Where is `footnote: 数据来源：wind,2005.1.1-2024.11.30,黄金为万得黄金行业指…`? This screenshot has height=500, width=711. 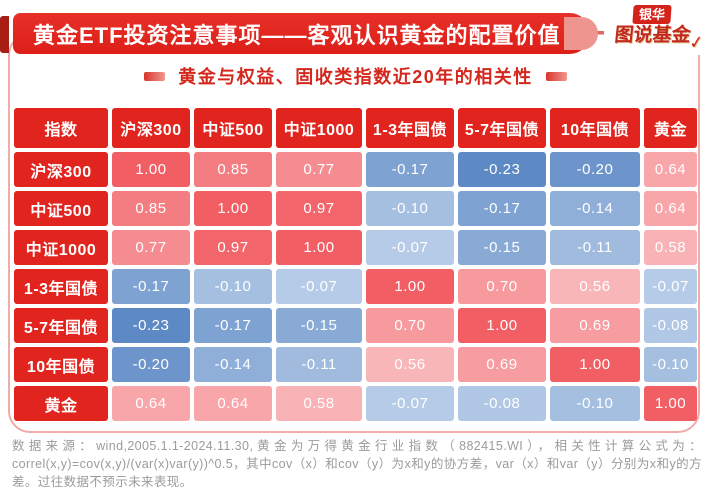
footnote: 数据来源：wind,2005.1.1-2024.11.30,黄金为万得黄金行业指… is located at coordinates (357, 464).